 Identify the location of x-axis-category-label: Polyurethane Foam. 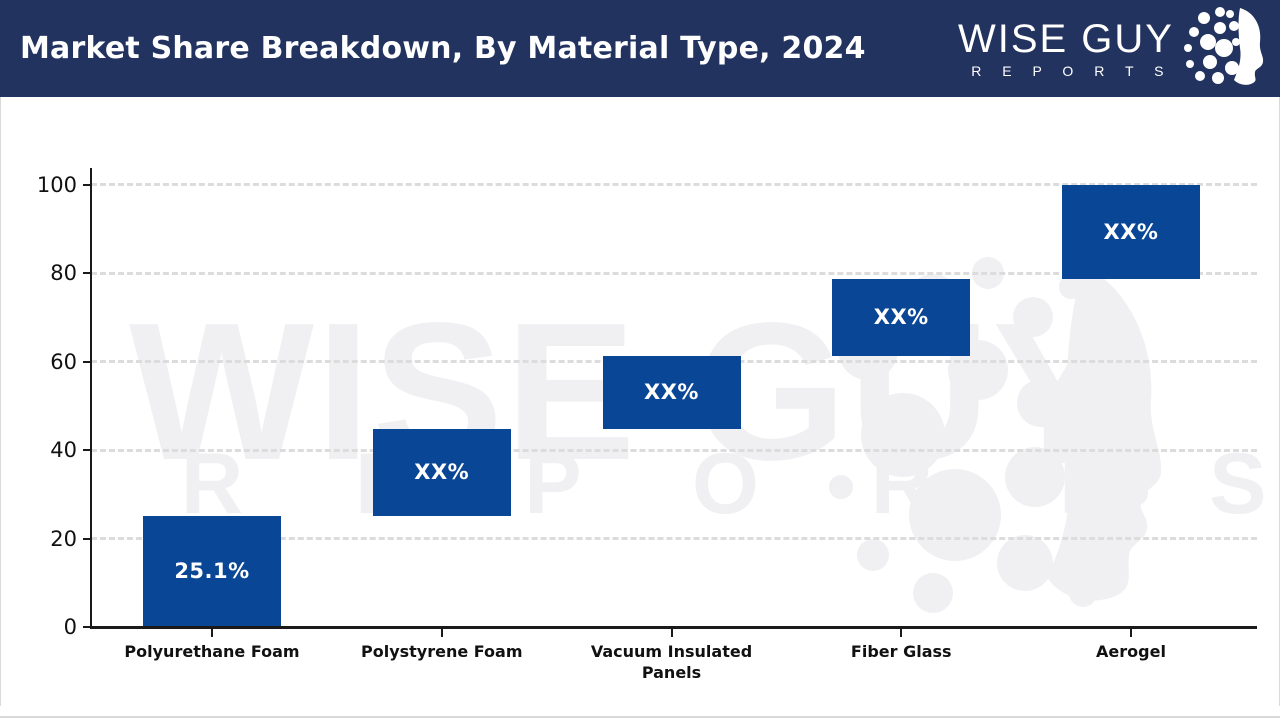
(212, 651).